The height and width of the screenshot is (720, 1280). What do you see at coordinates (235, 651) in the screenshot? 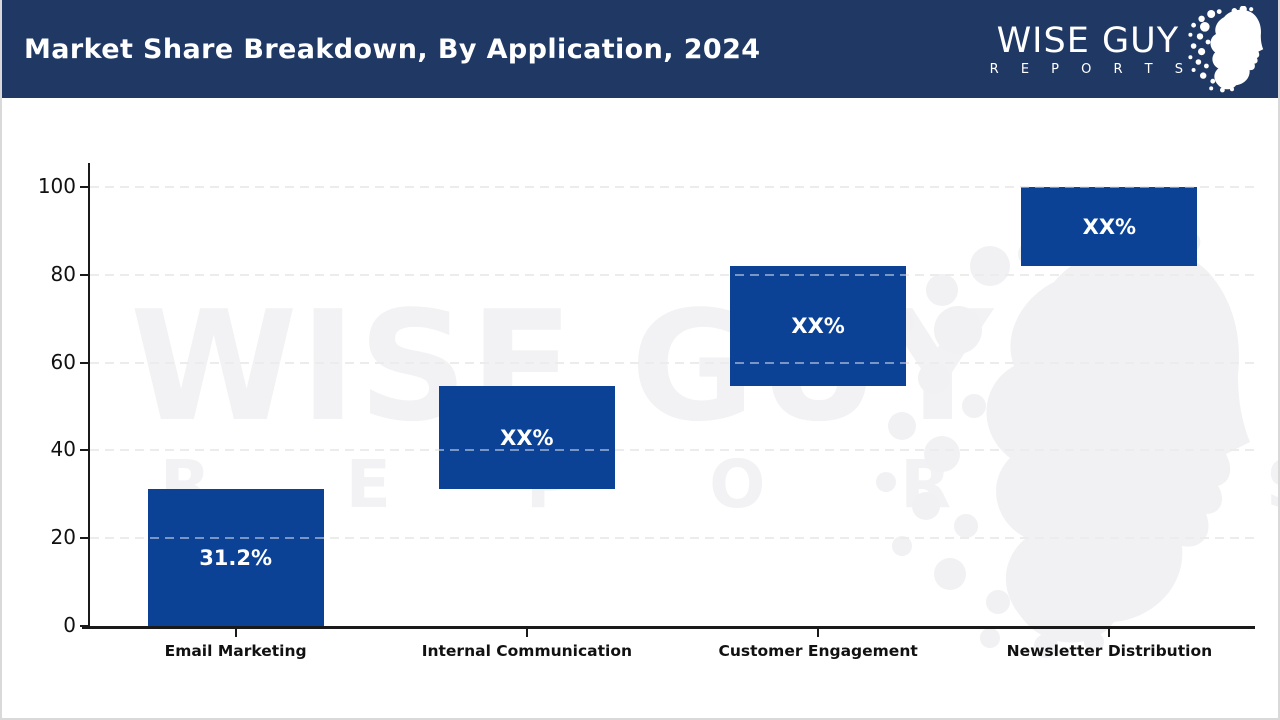
I see `x-category-label-1: Email Marketing` at bounding box center [235, 651].